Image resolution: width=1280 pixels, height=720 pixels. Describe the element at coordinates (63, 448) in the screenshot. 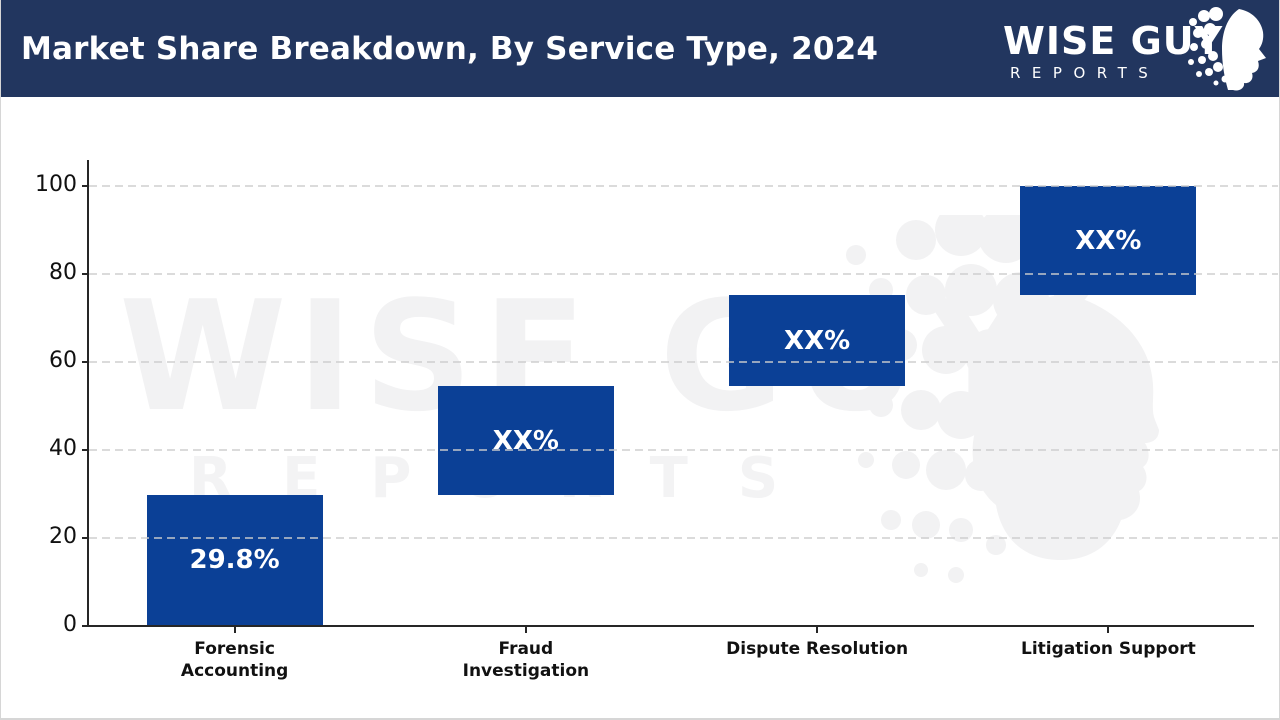

I see `y-tick-label: 40` at that location.